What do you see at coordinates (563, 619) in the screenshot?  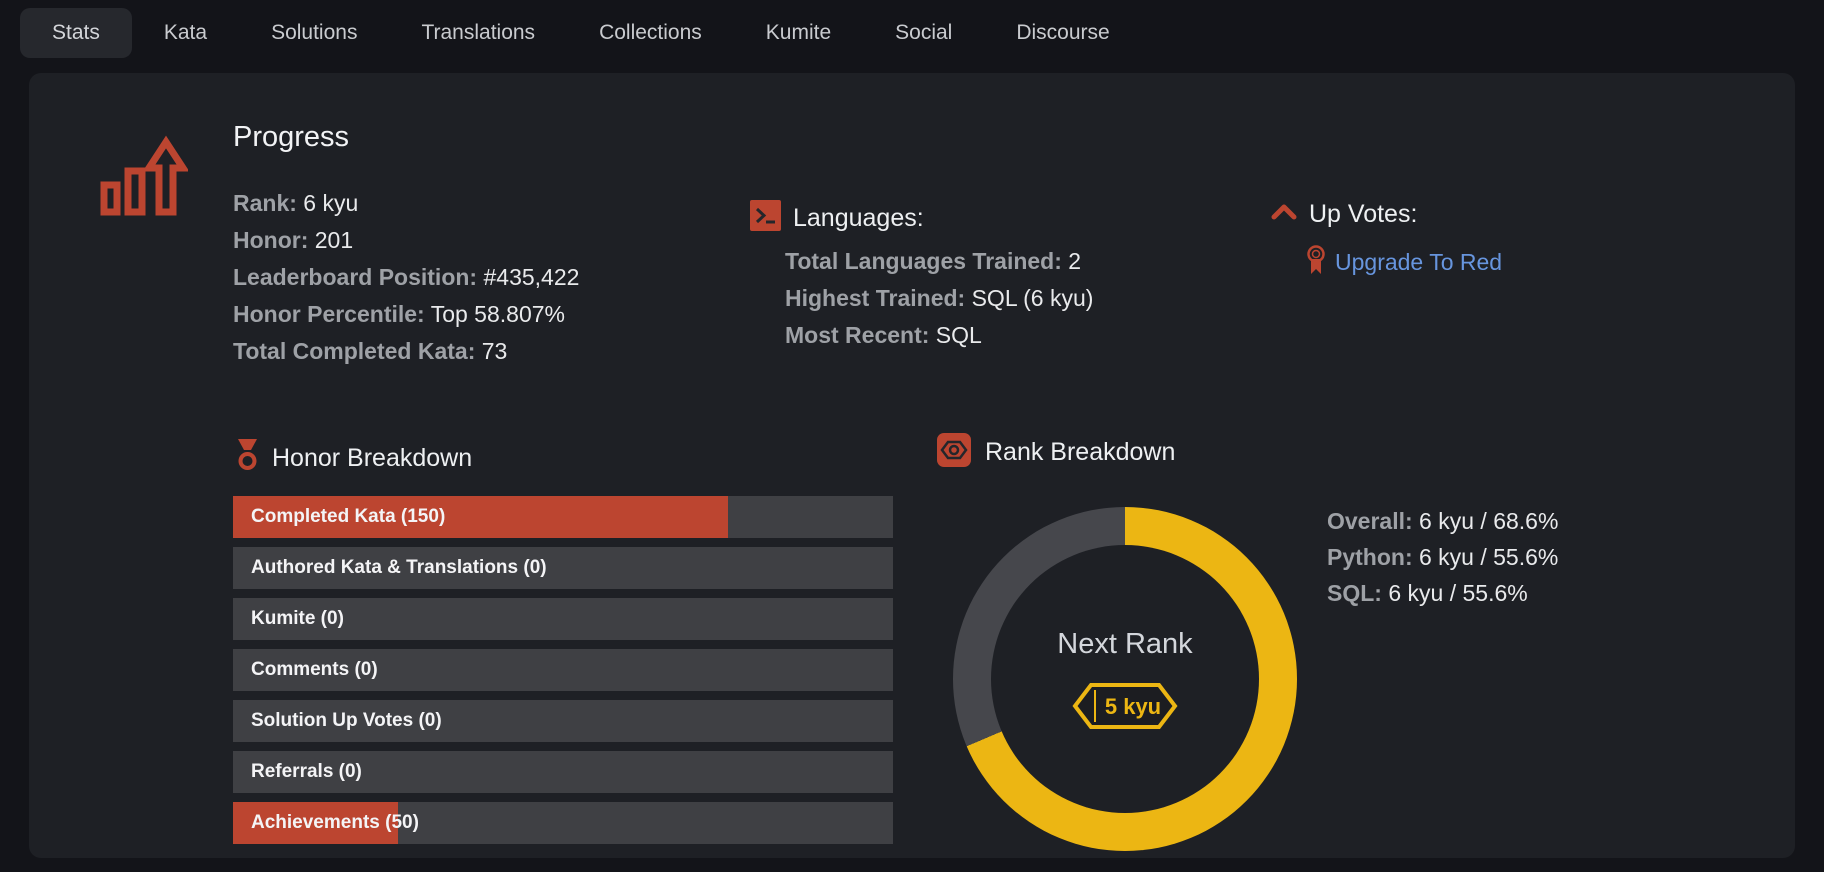 I see `honor-bar-kumite: Kumite (0)` at bounding box center [563, 619].